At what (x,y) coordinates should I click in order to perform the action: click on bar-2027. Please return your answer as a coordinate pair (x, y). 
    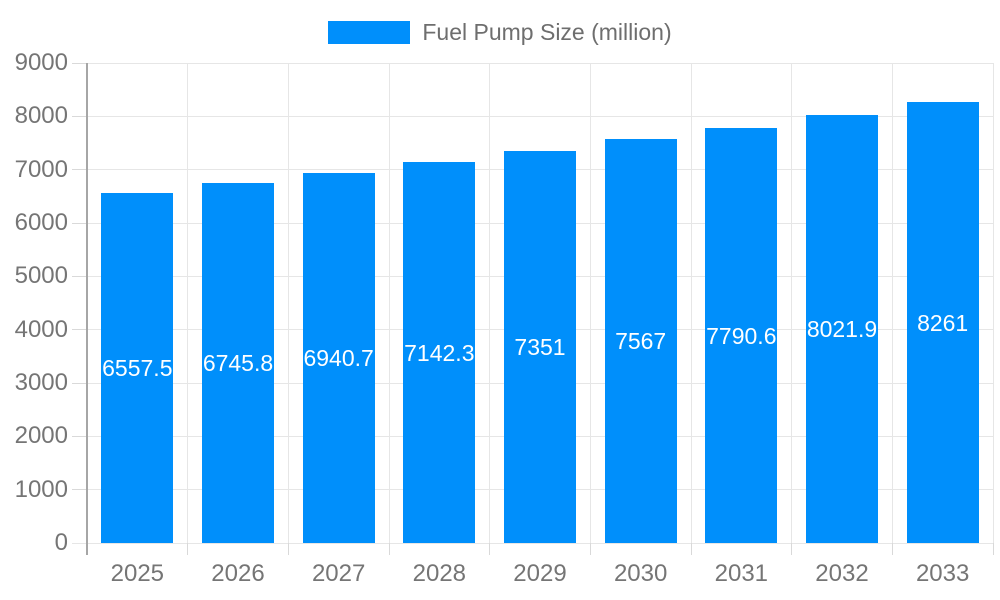
    Looking at the image, I should click on (338, 358).